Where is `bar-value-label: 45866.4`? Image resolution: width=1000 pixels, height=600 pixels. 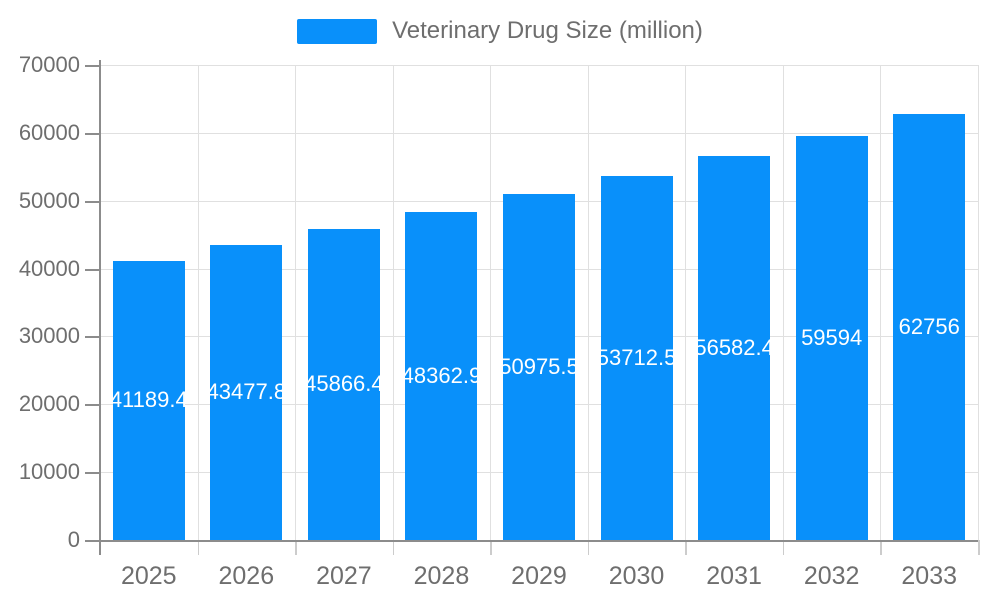 bar-value-label: 45866.4 is located at coordinates (344, 384).